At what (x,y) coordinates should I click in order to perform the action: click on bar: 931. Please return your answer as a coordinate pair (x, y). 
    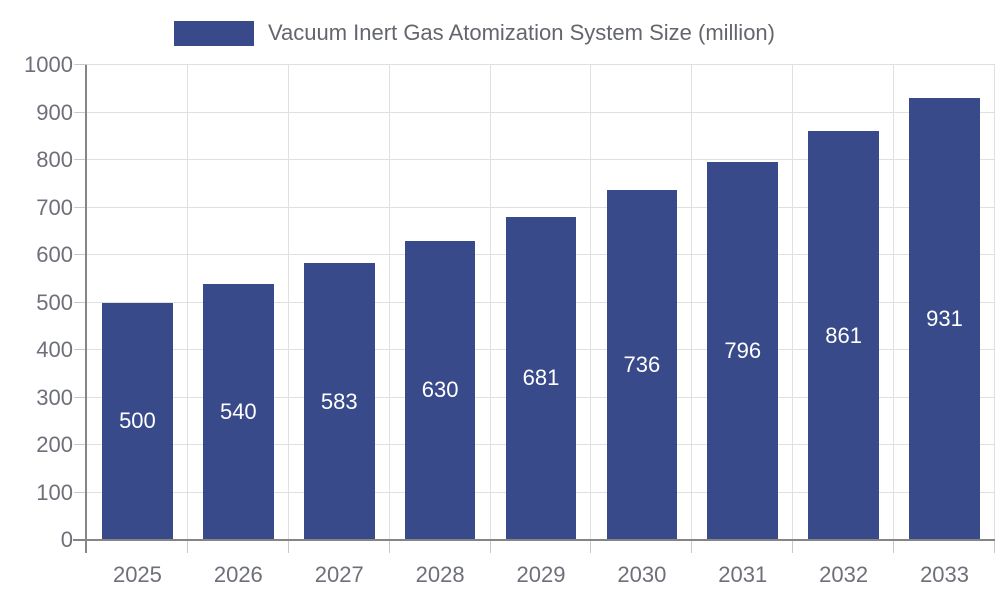
    Looking at the image, I should click on (944, 318).